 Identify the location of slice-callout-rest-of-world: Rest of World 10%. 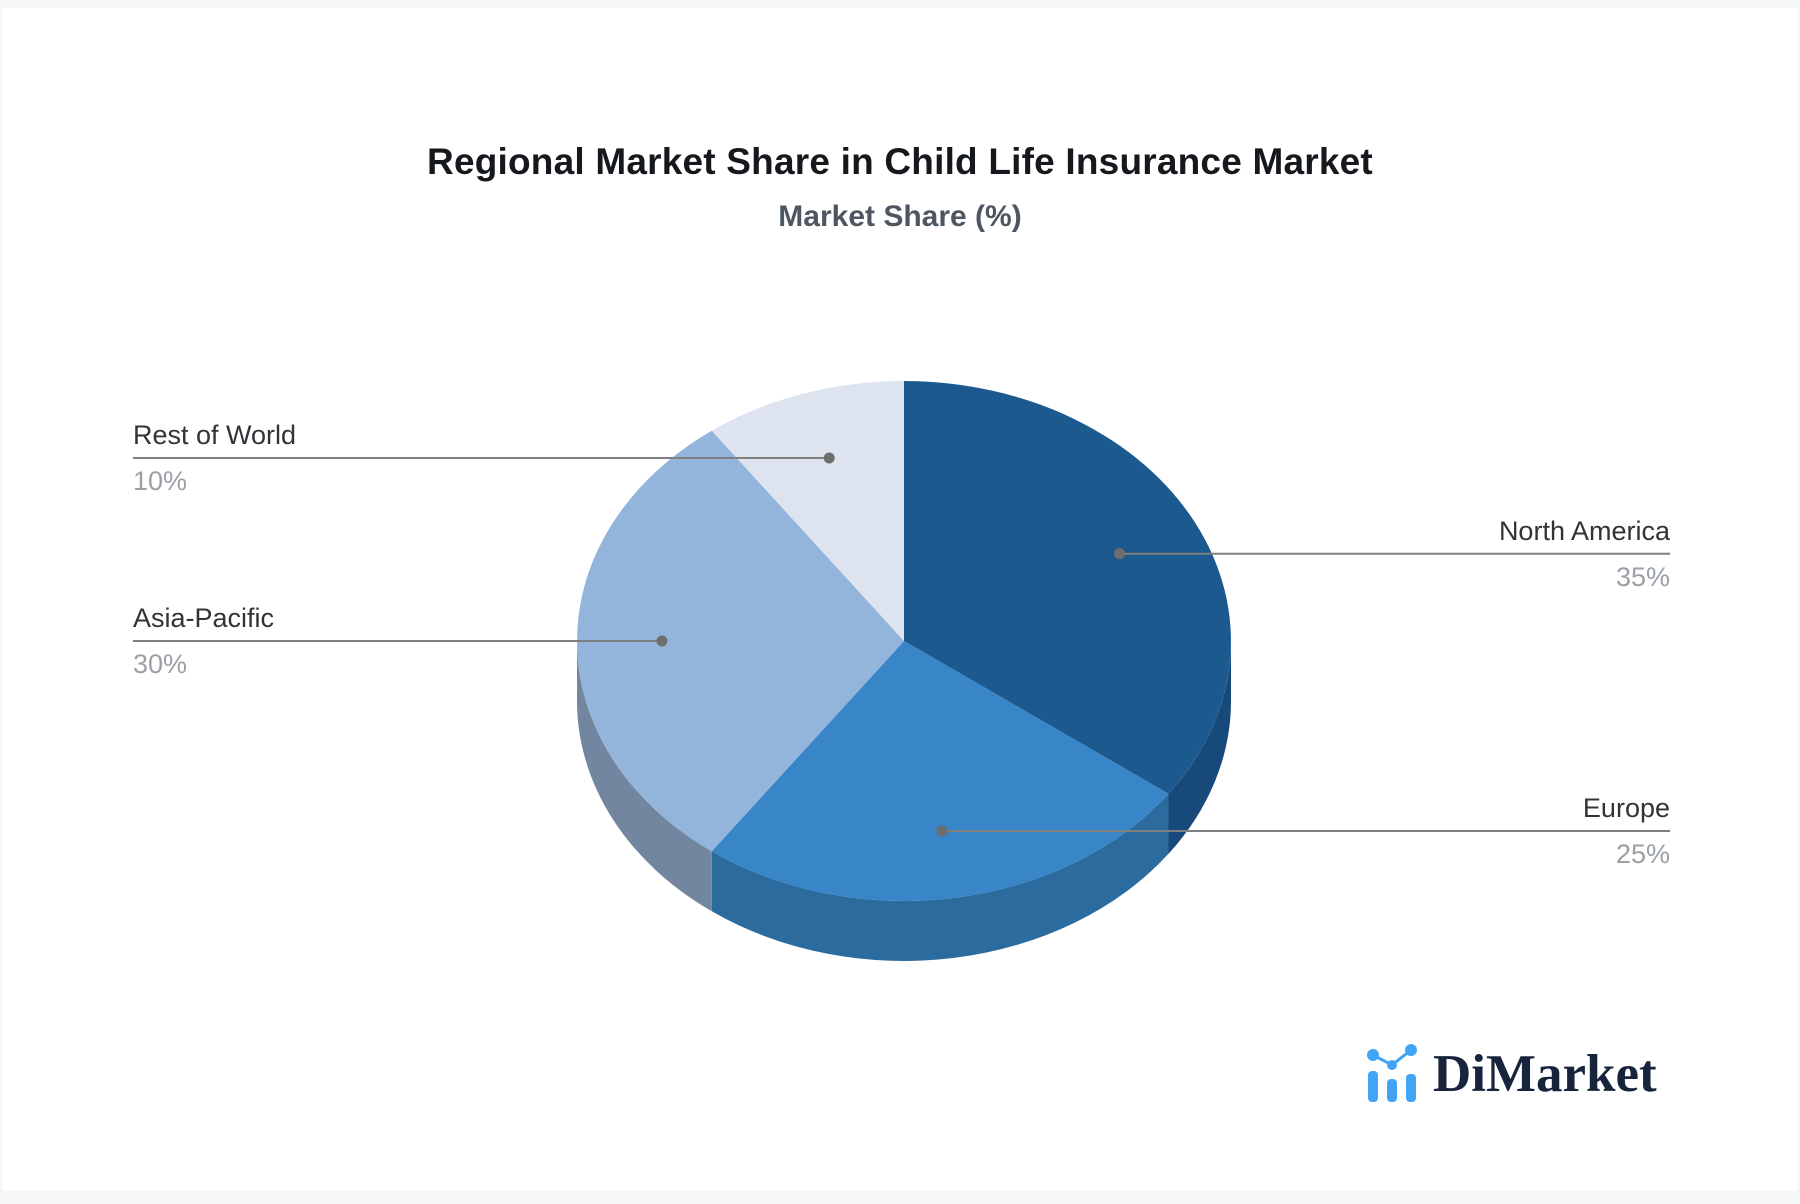
(214, 458).